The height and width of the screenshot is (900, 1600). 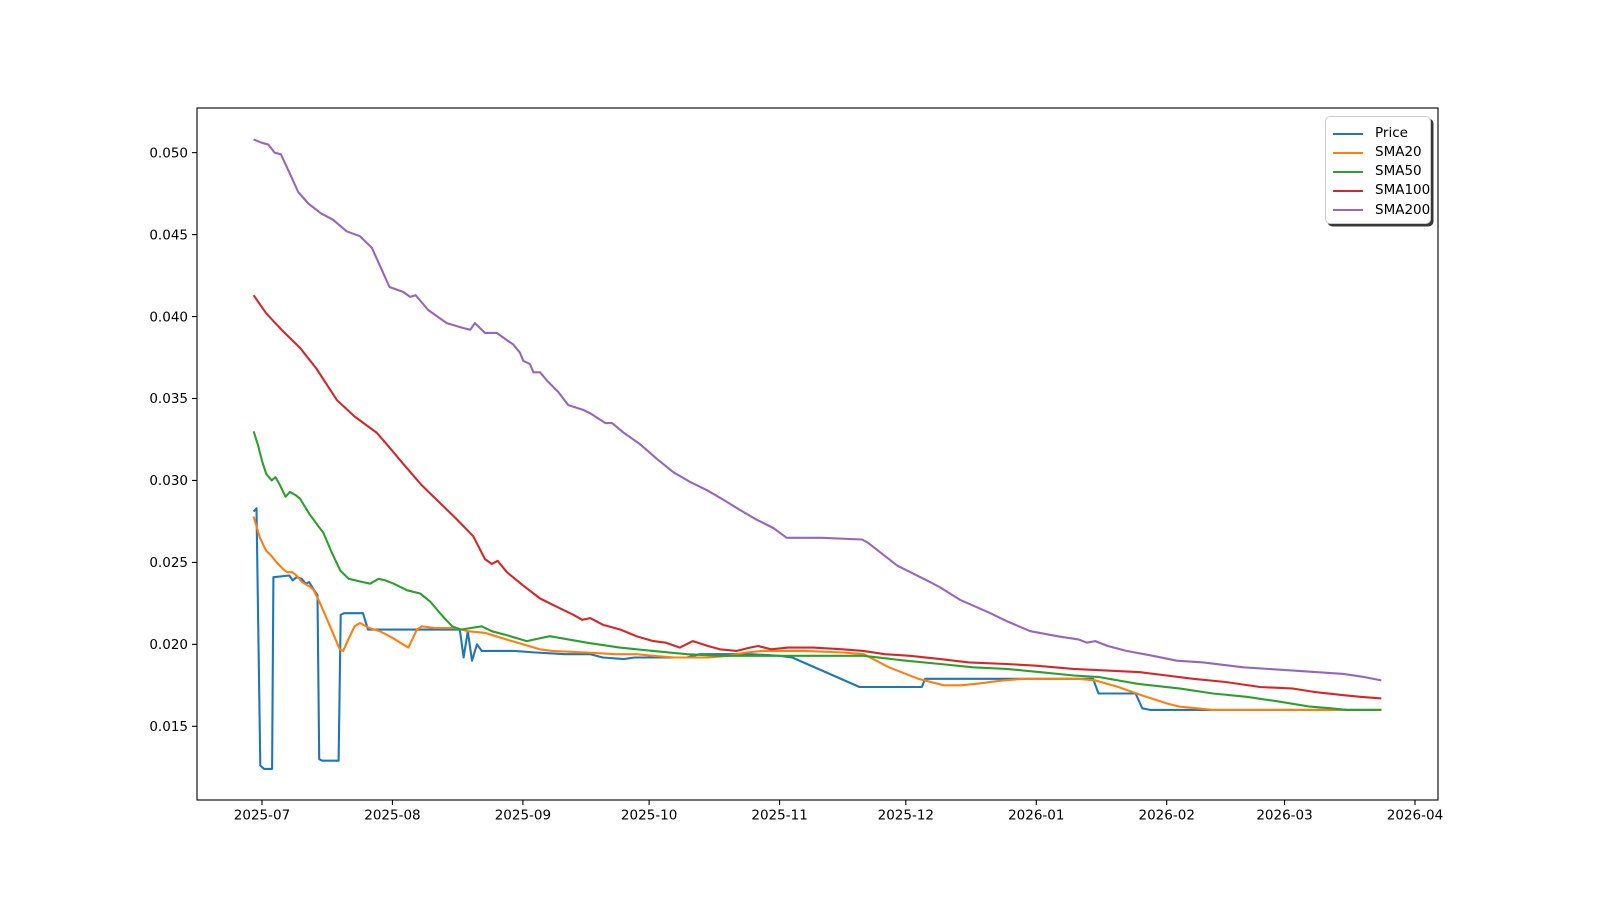 What do you see at coordinates (168, 645) in the screenshot?
I see `y-tick-label: 0.020` at bounding box center [168, 645].